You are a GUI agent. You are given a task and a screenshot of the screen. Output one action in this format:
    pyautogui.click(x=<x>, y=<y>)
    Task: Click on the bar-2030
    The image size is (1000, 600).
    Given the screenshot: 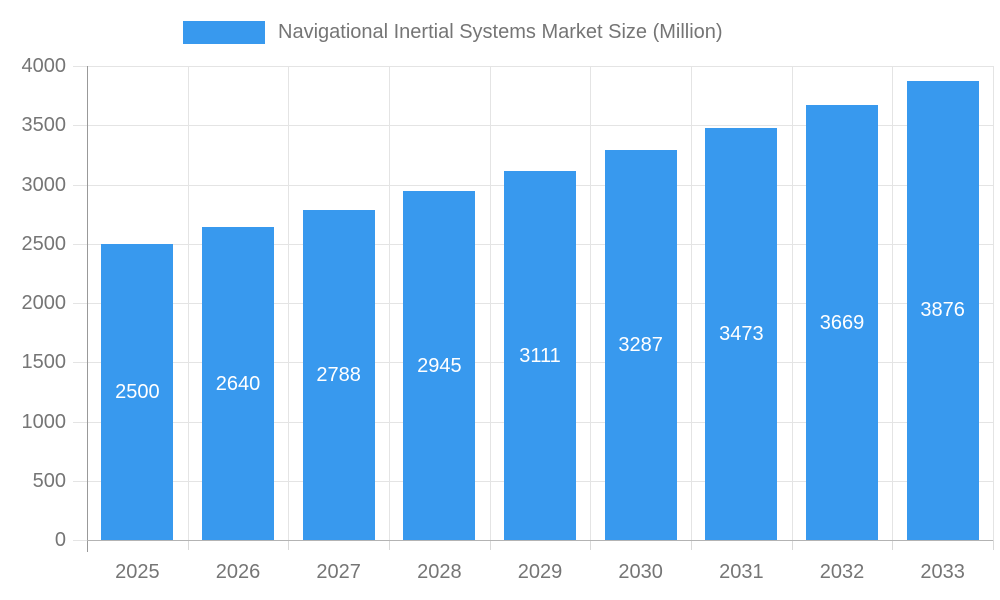 What is the action you would take?
    pyautogui.click(x=640, y=345)
    